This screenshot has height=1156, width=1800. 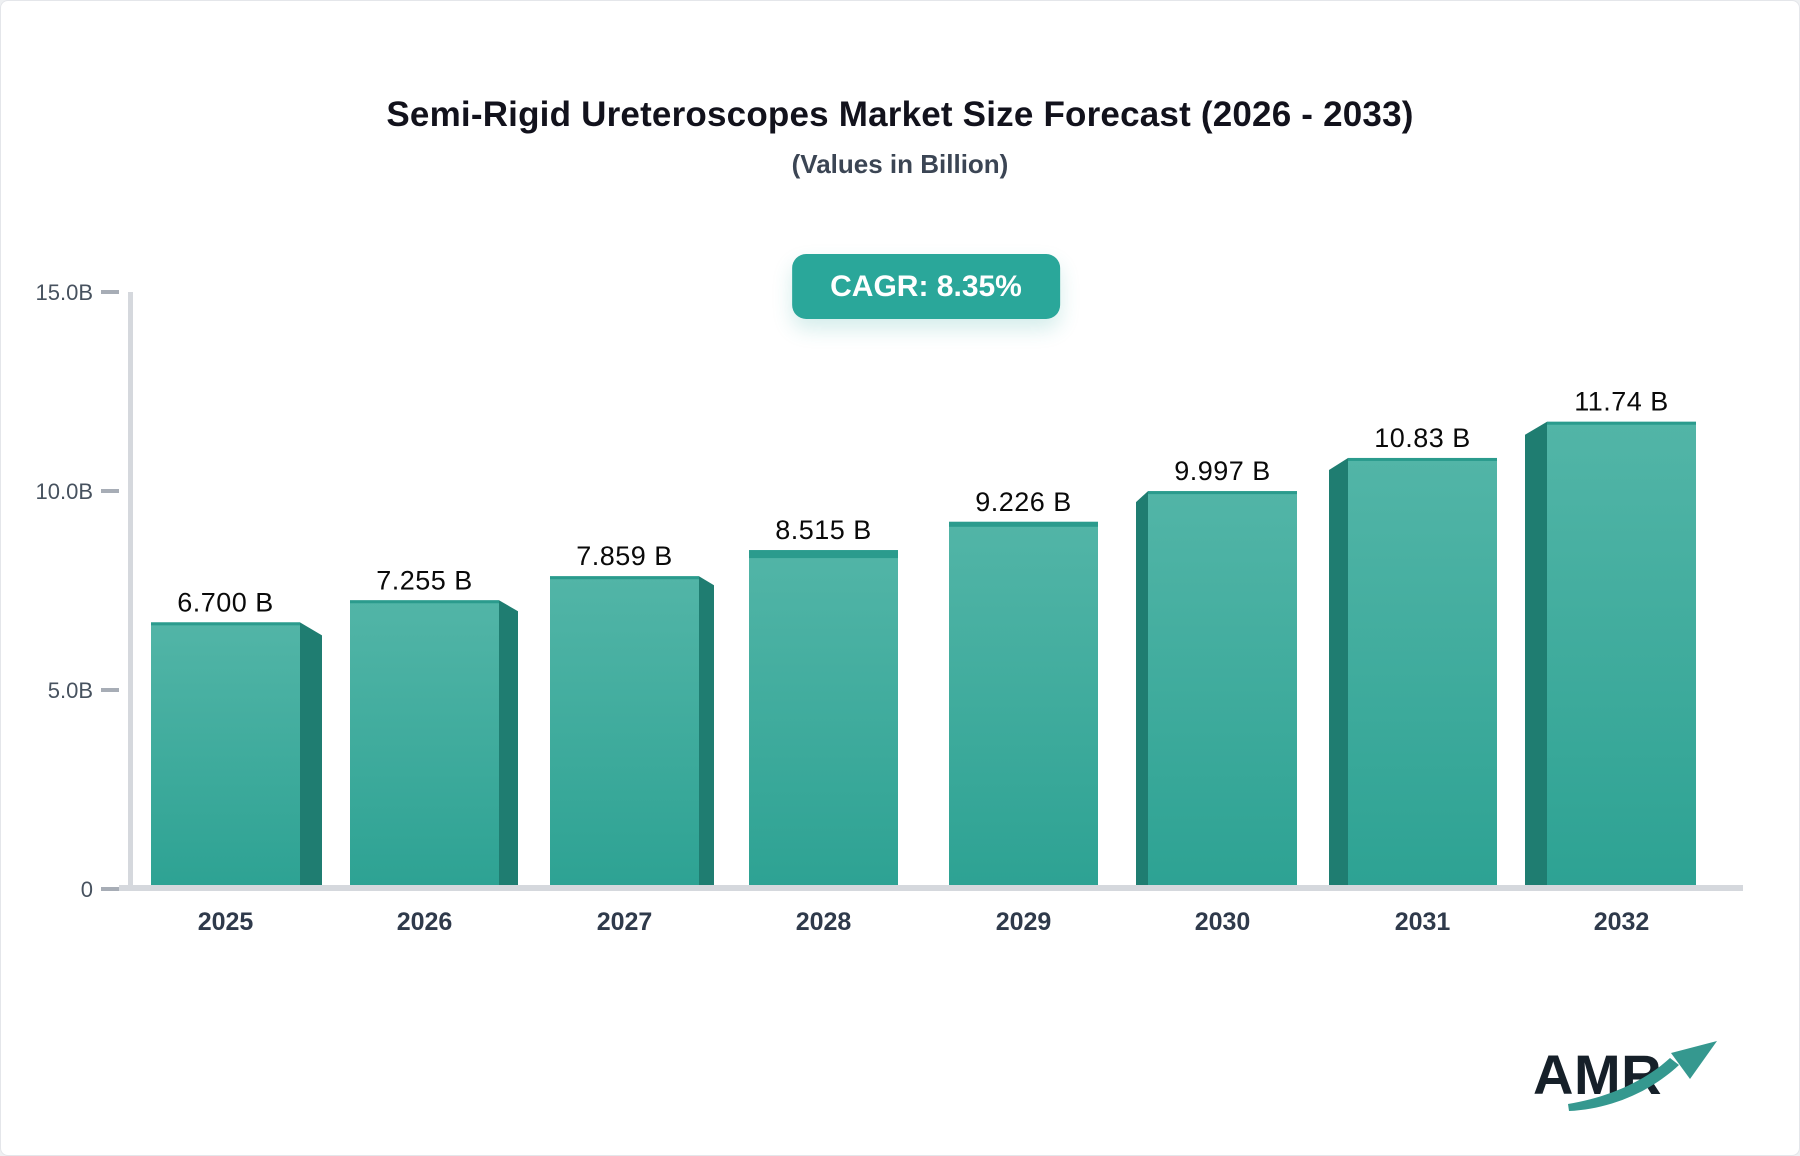 I want to click on growth-arrow-icon, so click(x=1642, y=1076).